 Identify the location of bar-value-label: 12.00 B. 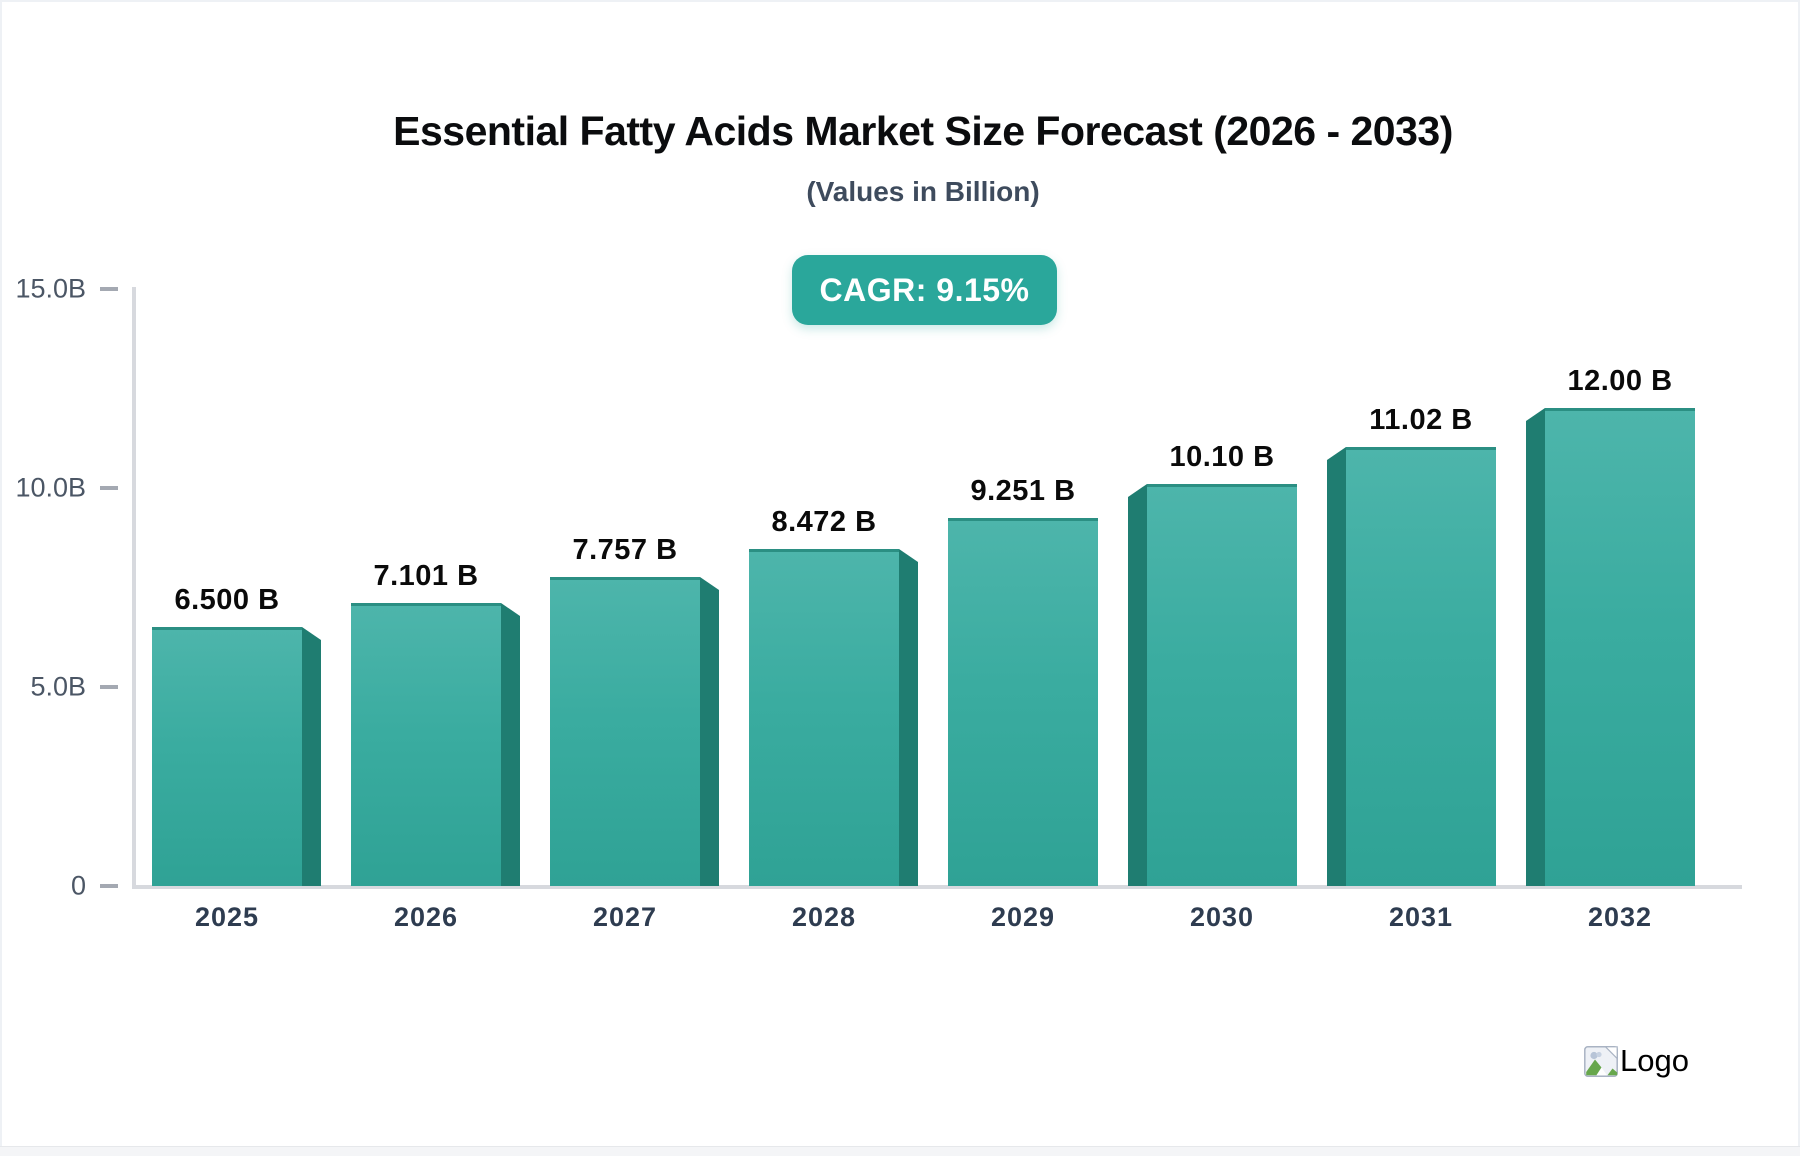
(1620, 381).